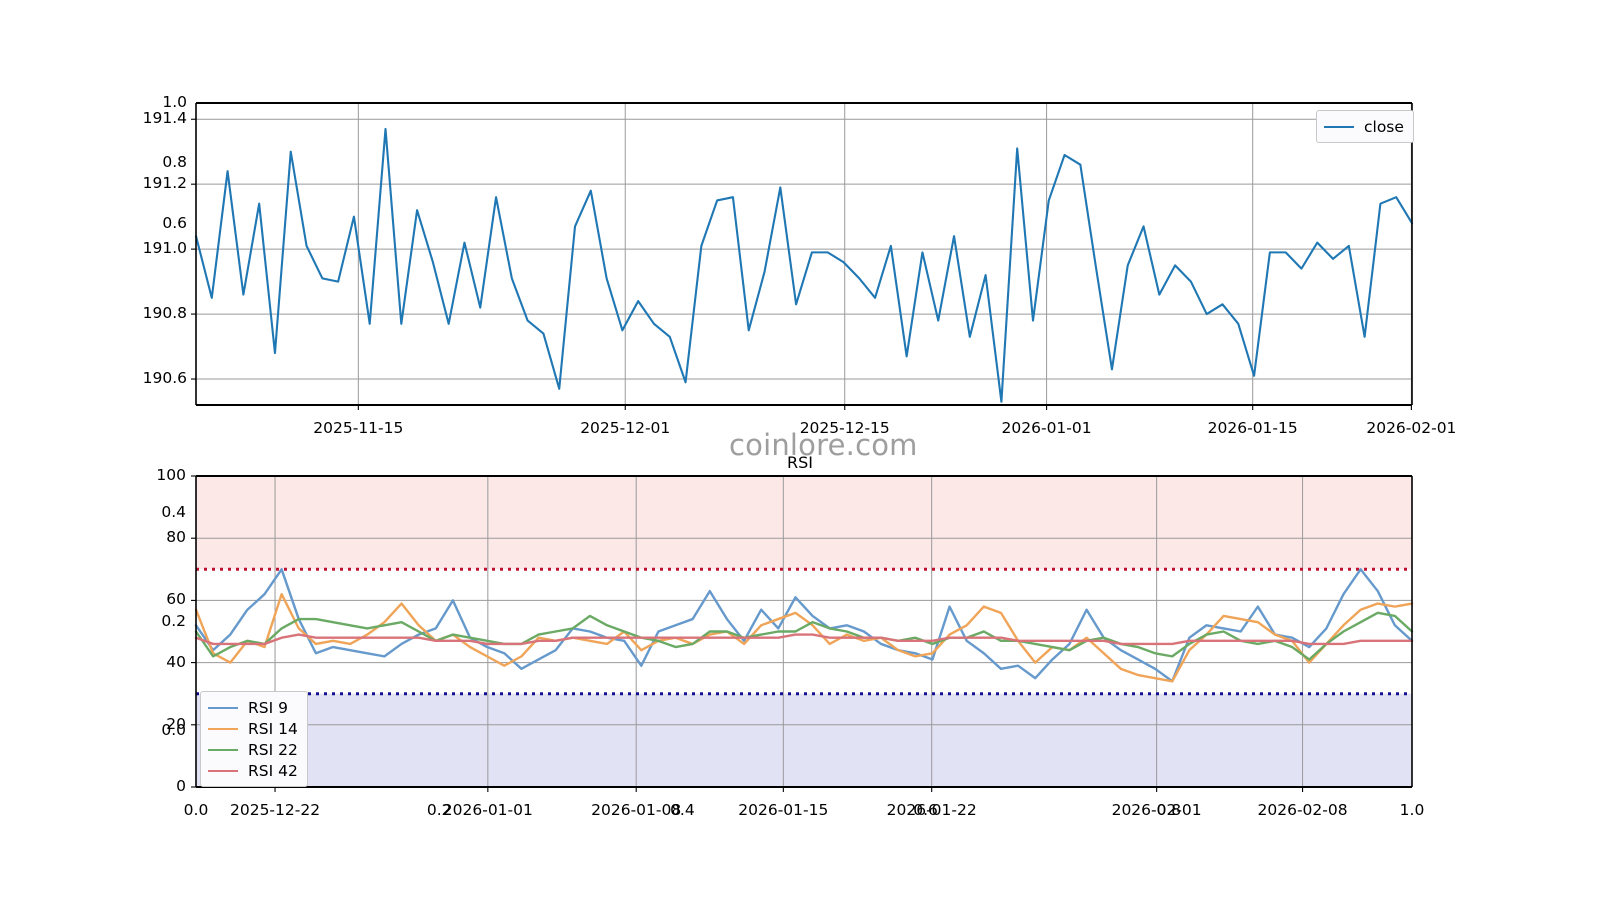 This screenshot has height=900, width=1600. I want to click on rsi-y-tick-3: 40, so click(176, 661).